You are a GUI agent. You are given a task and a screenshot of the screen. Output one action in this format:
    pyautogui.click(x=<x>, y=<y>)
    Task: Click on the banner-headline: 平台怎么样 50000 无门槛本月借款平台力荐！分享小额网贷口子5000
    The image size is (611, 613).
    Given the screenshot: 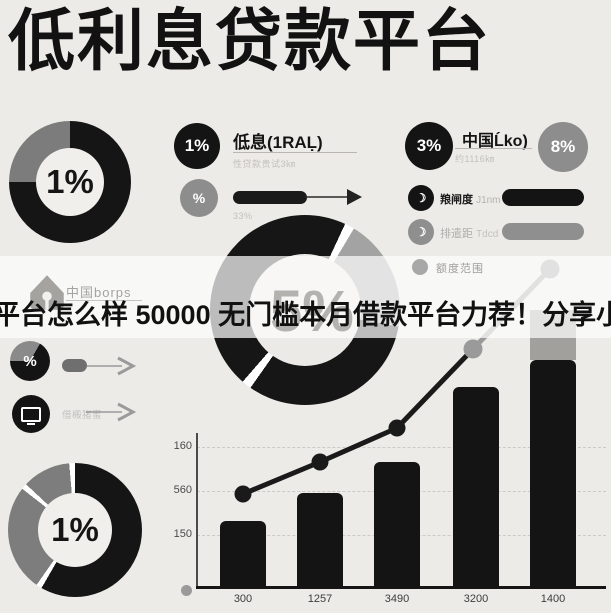 What is the action you would take?
    pyautogui.click(x=305, y=315)
    